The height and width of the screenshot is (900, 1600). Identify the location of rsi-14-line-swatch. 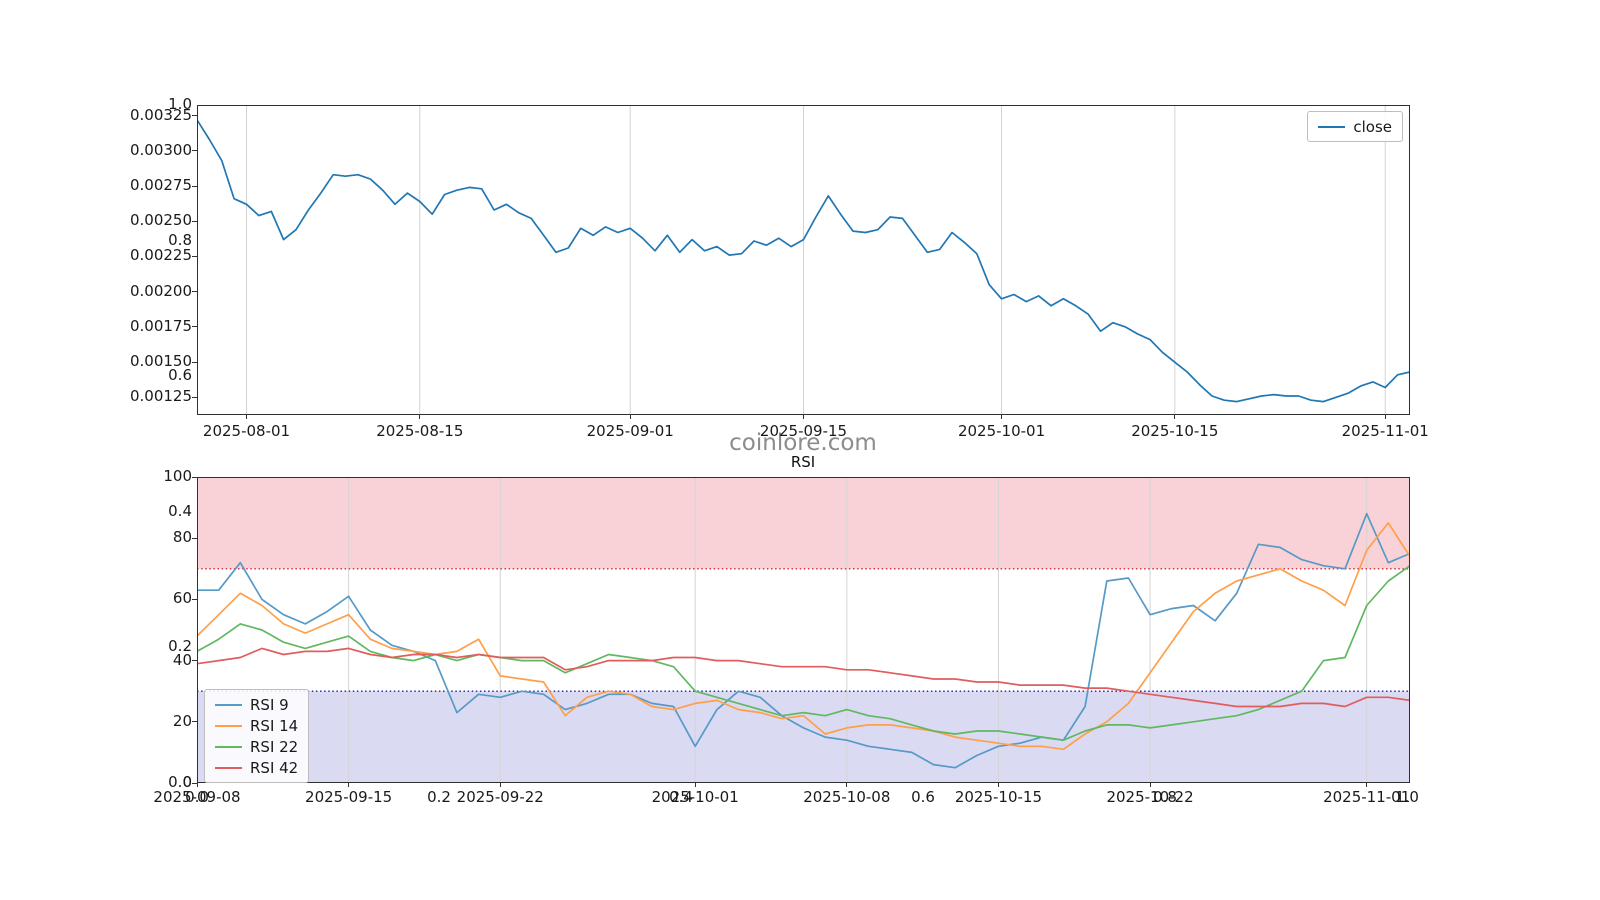
(228, 725).